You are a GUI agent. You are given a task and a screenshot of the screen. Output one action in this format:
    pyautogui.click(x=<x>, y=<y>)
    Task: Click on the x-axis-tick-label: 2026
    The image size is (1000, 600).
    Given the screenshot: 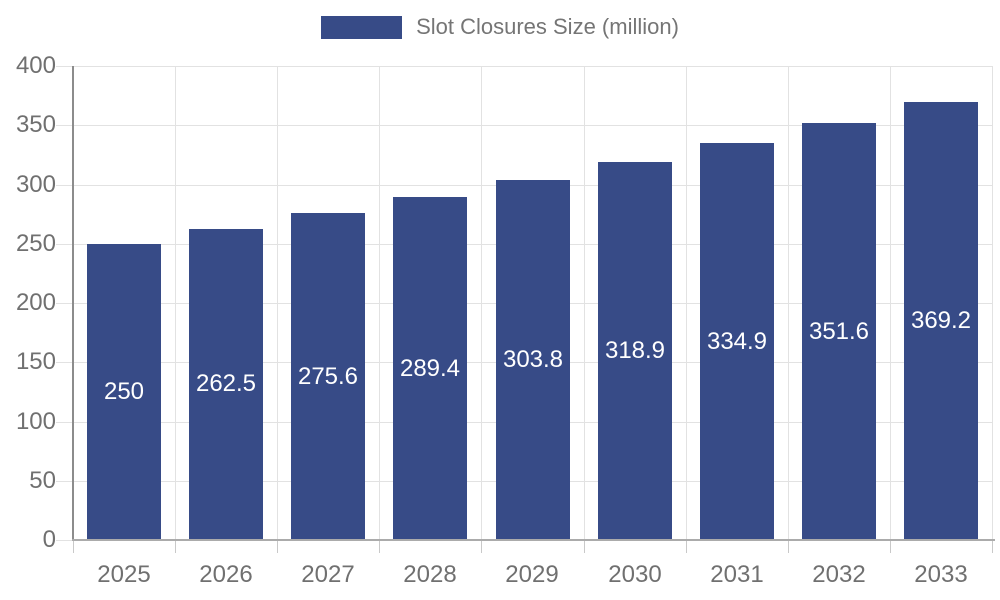 What is the action you would take?
    pyautogui.click(x=226, y=574)
    